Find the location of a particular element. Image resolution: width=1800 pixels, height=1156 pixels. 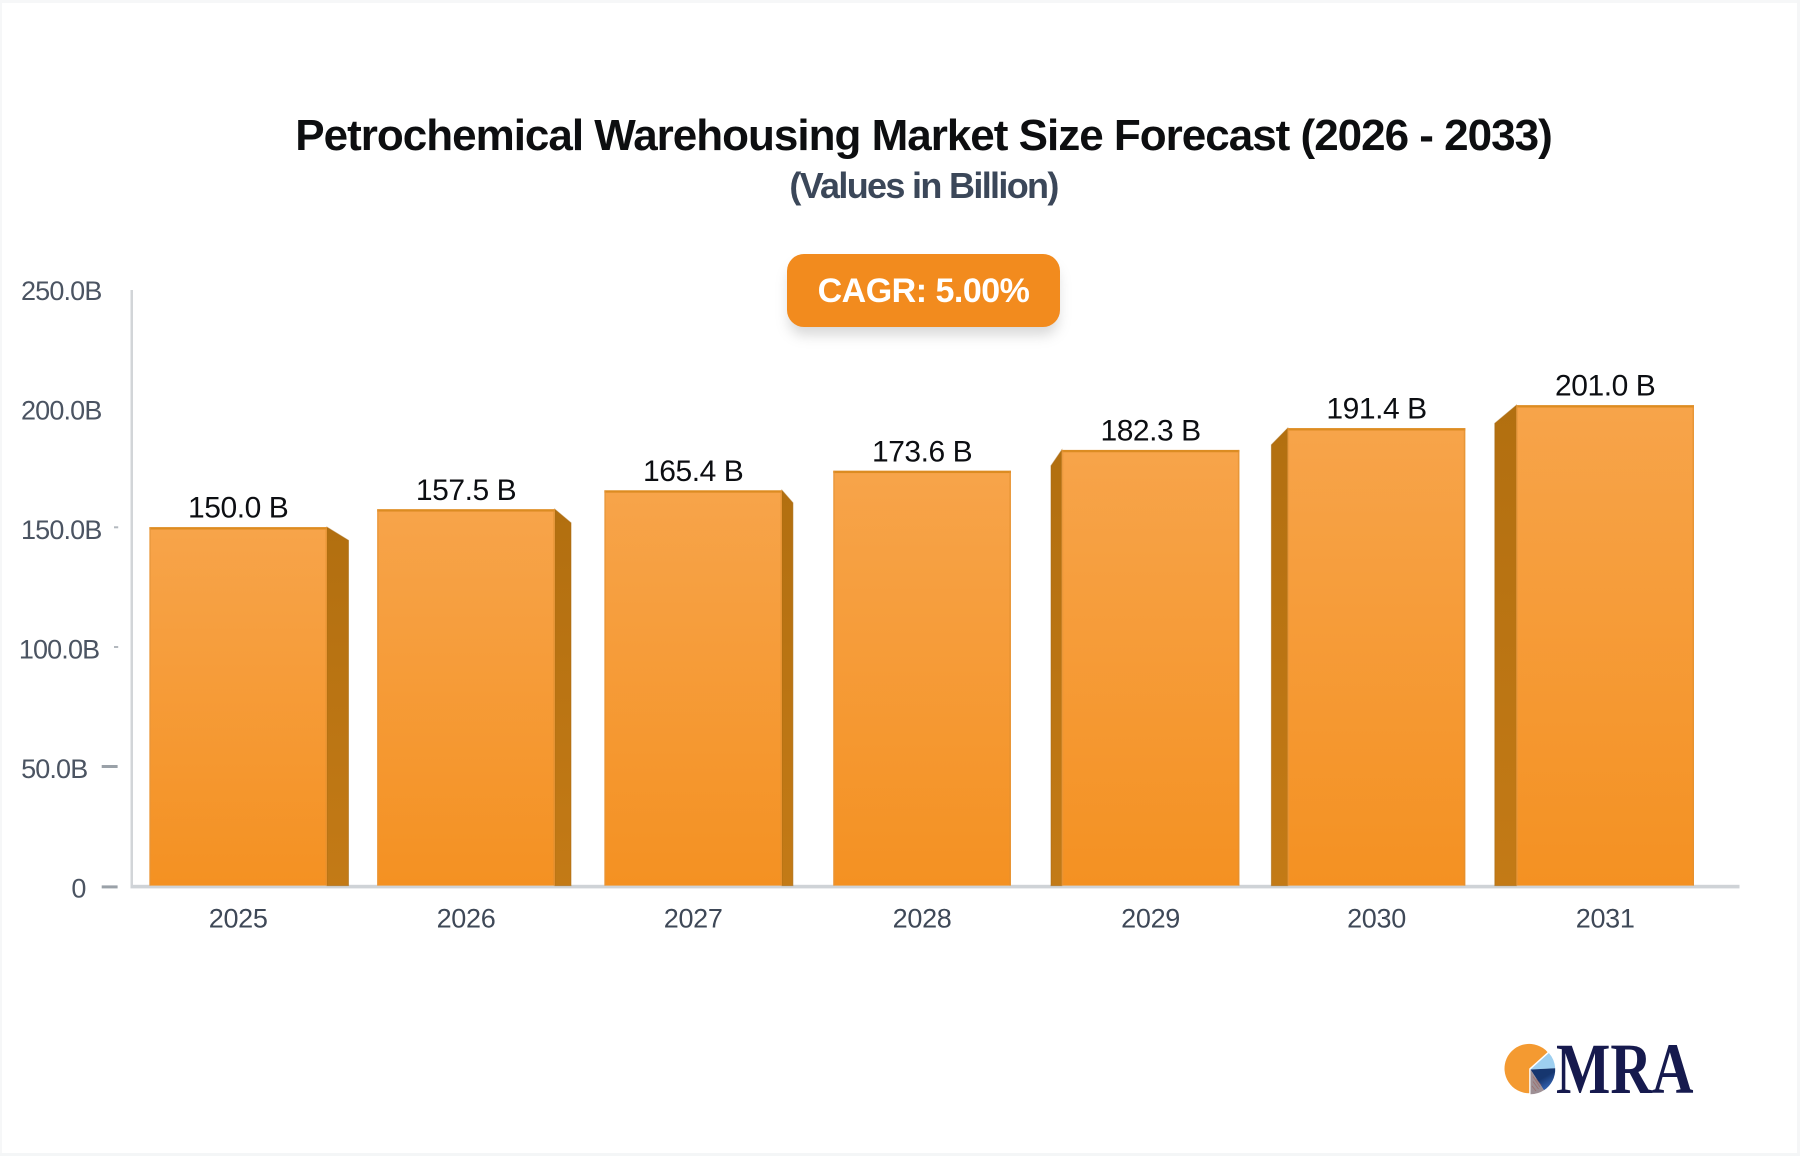

svg-text: 2025 is located at coordinates (238, 919).